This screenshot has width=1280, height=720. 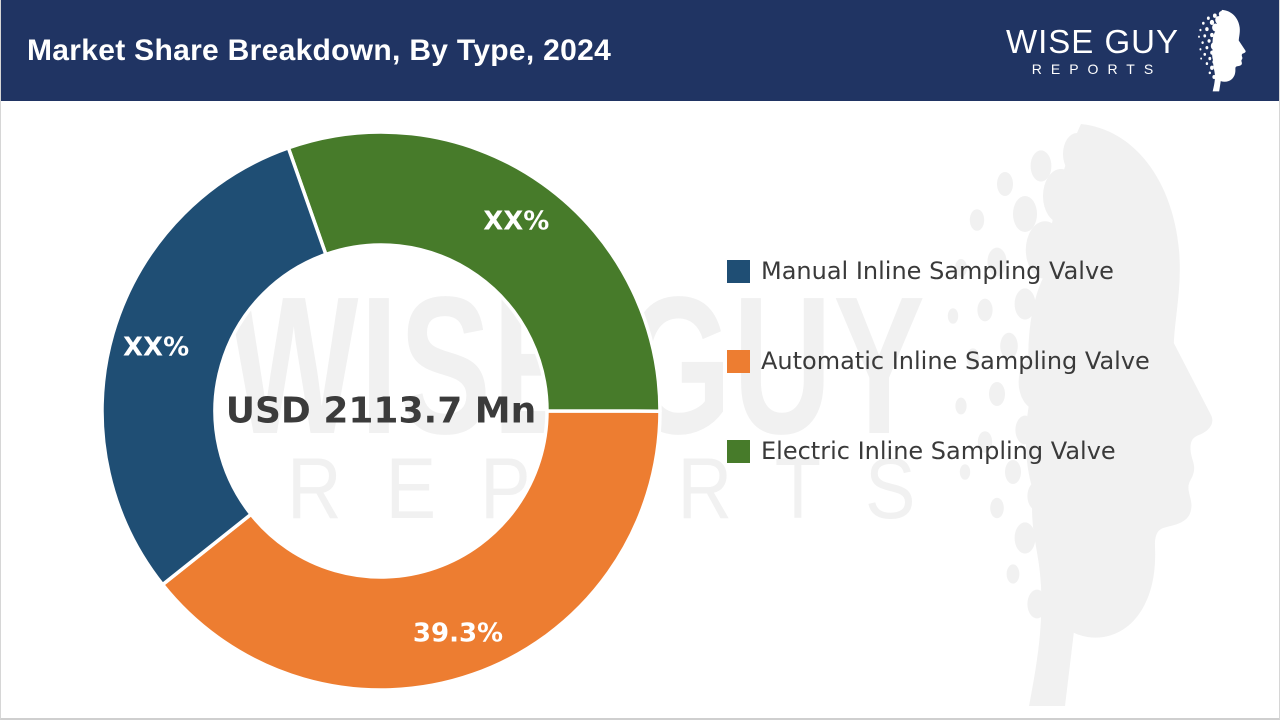 I want to click on legend-item-electric: Electric Inline Sampling Valve, so click(x=921, y=451).